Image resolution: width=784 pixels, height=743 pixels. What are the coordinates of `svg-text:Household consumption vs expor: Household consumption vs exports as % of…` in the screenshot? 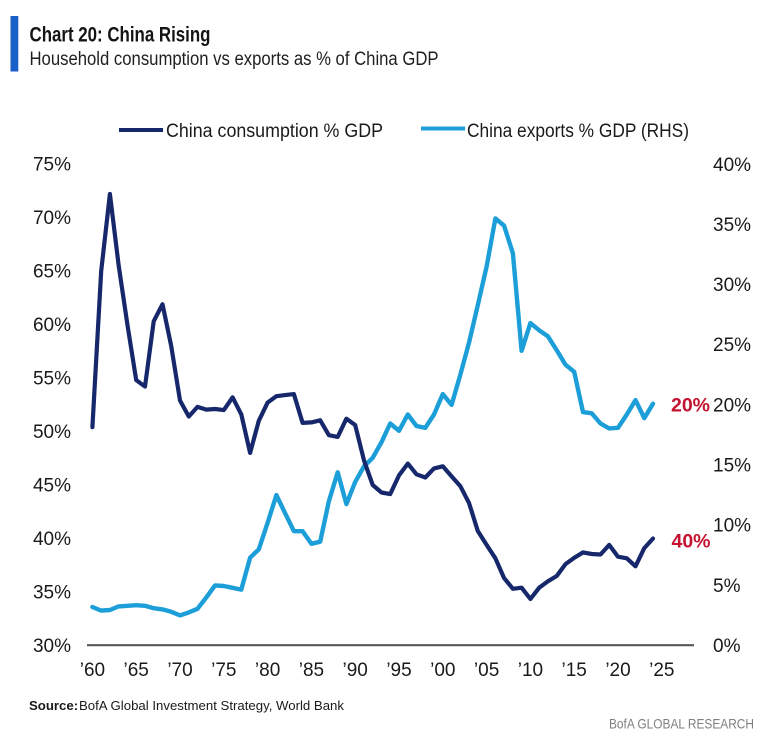 It's located at (234, 59).